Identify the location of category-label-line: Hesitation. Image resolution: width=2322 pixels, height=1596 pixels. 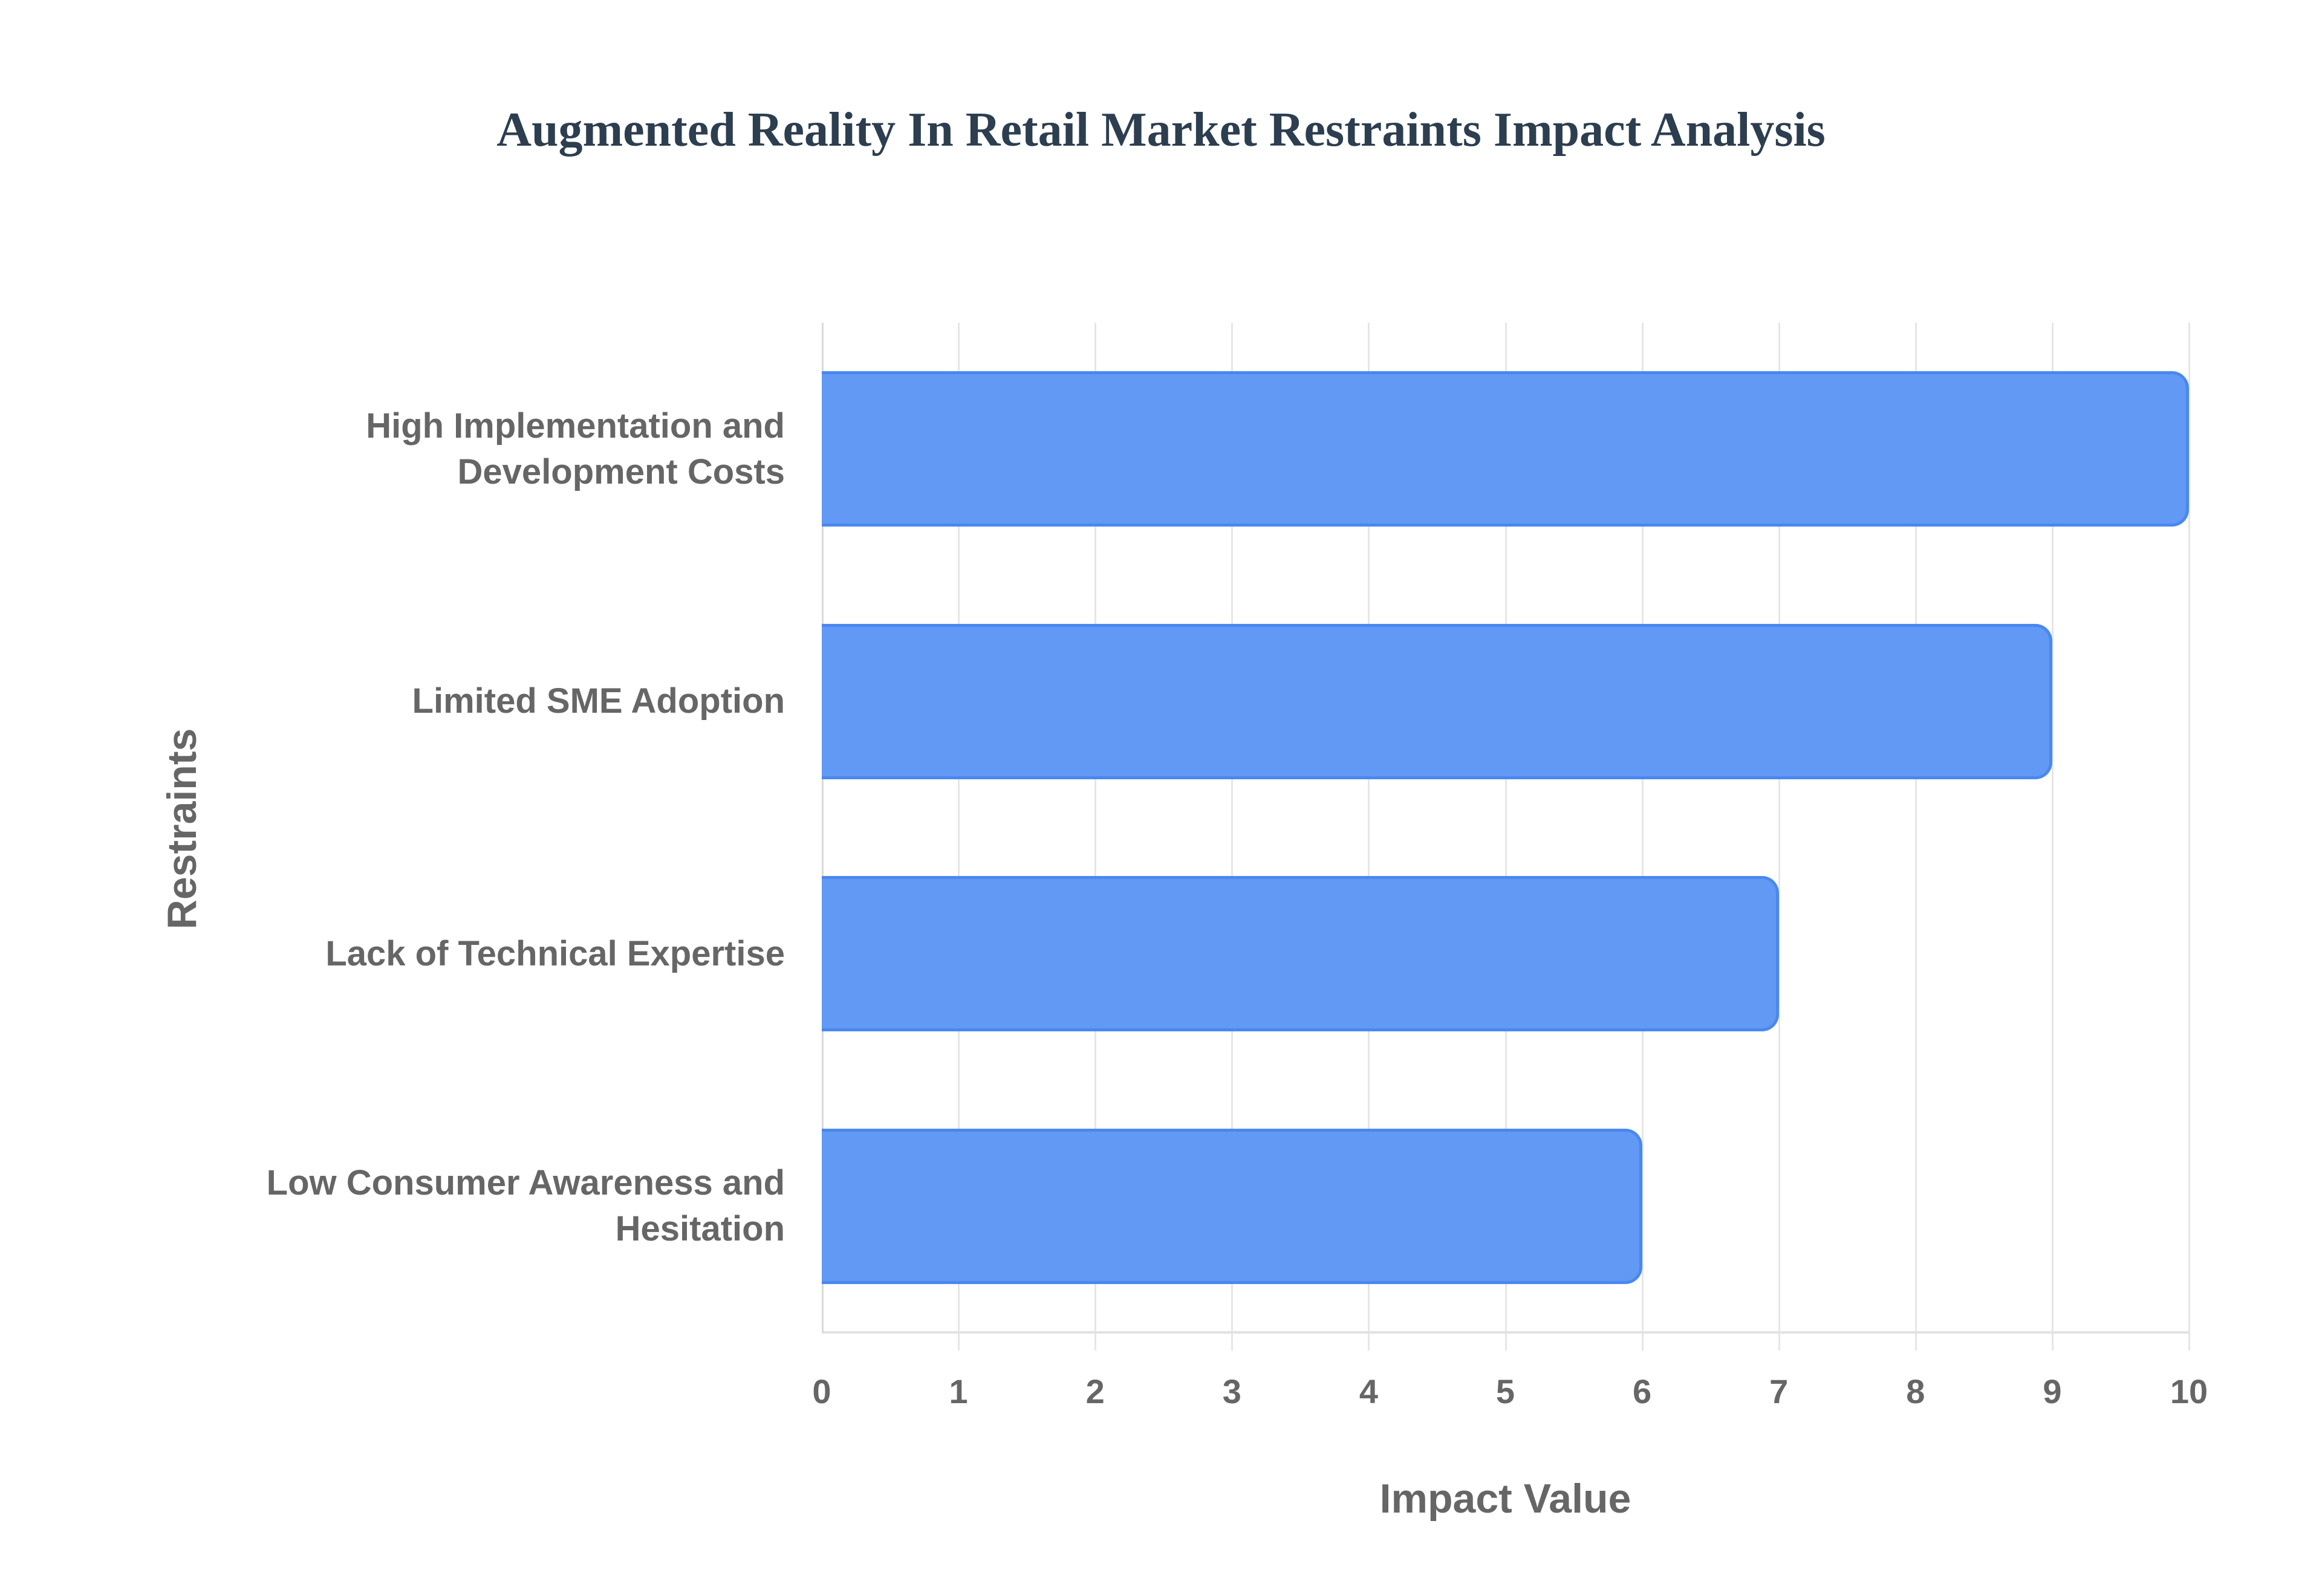
(700, 1229).